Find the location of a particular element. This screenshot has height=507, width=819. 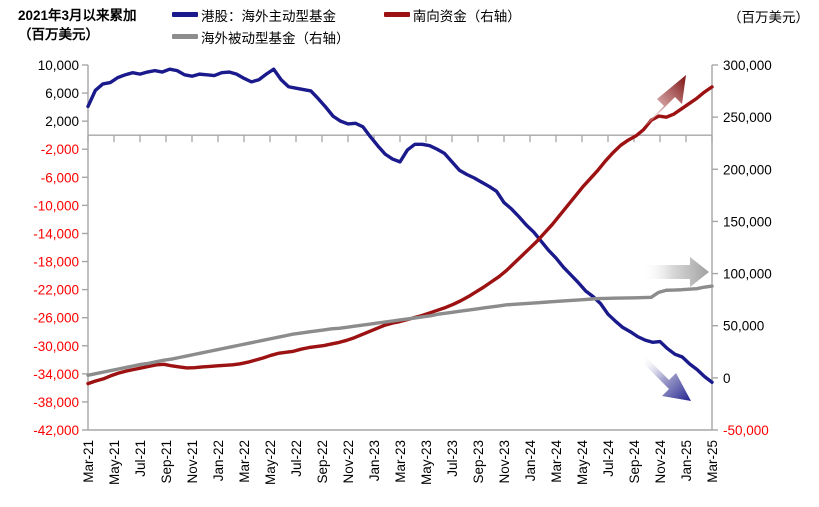

right-axis-tick-label: 100,000 is located at coordinates (747, 274).